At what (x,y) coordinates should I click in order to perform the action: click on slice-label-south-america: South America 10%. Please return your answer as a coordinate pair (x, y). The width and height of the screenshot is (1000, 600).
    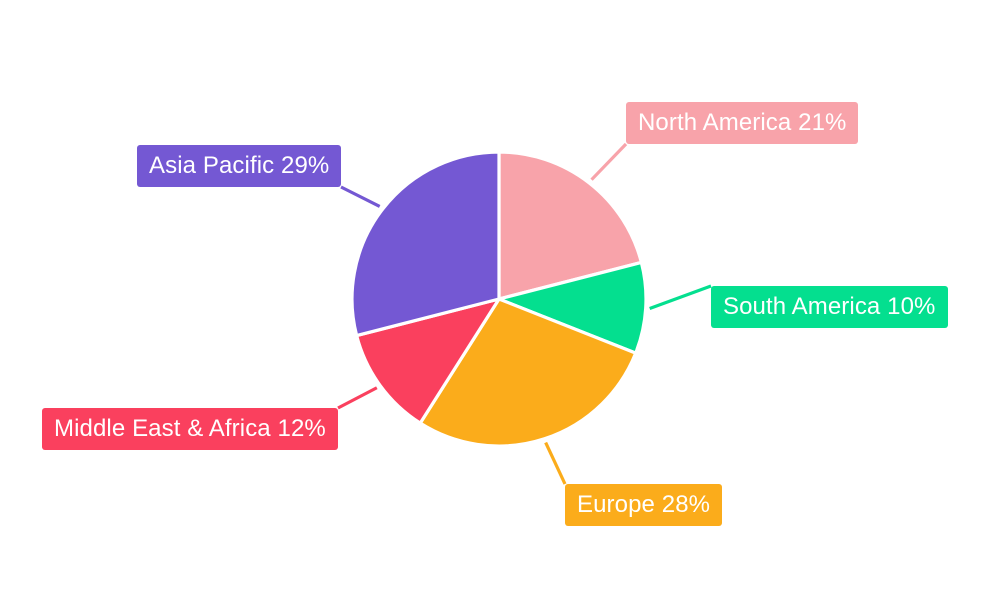
    Looking at the image, I should click on (829, 307).